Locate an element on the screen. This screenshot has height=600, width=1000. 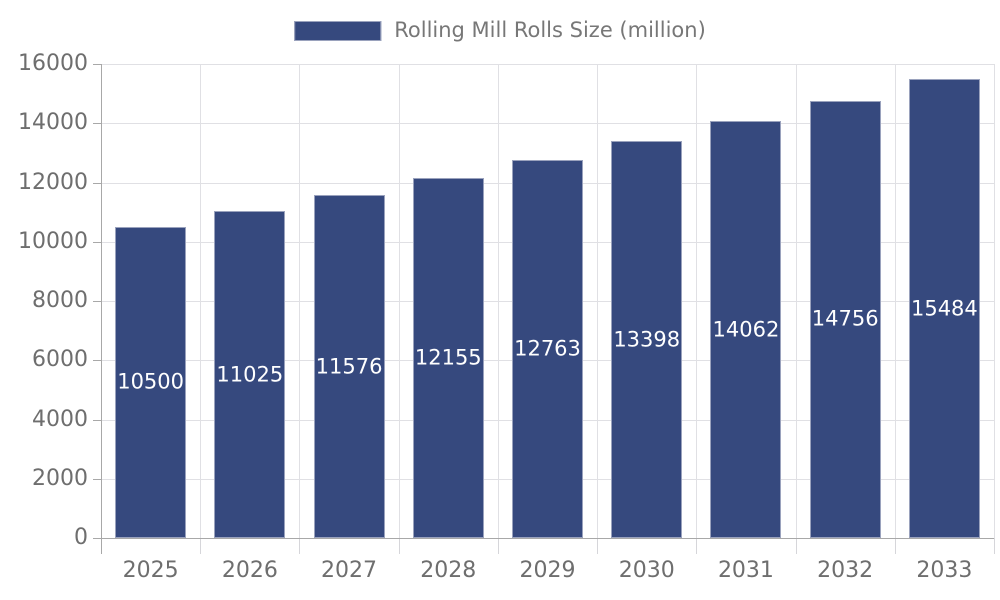
x-tick-label: 2027 is located at coordinates (349, 570).